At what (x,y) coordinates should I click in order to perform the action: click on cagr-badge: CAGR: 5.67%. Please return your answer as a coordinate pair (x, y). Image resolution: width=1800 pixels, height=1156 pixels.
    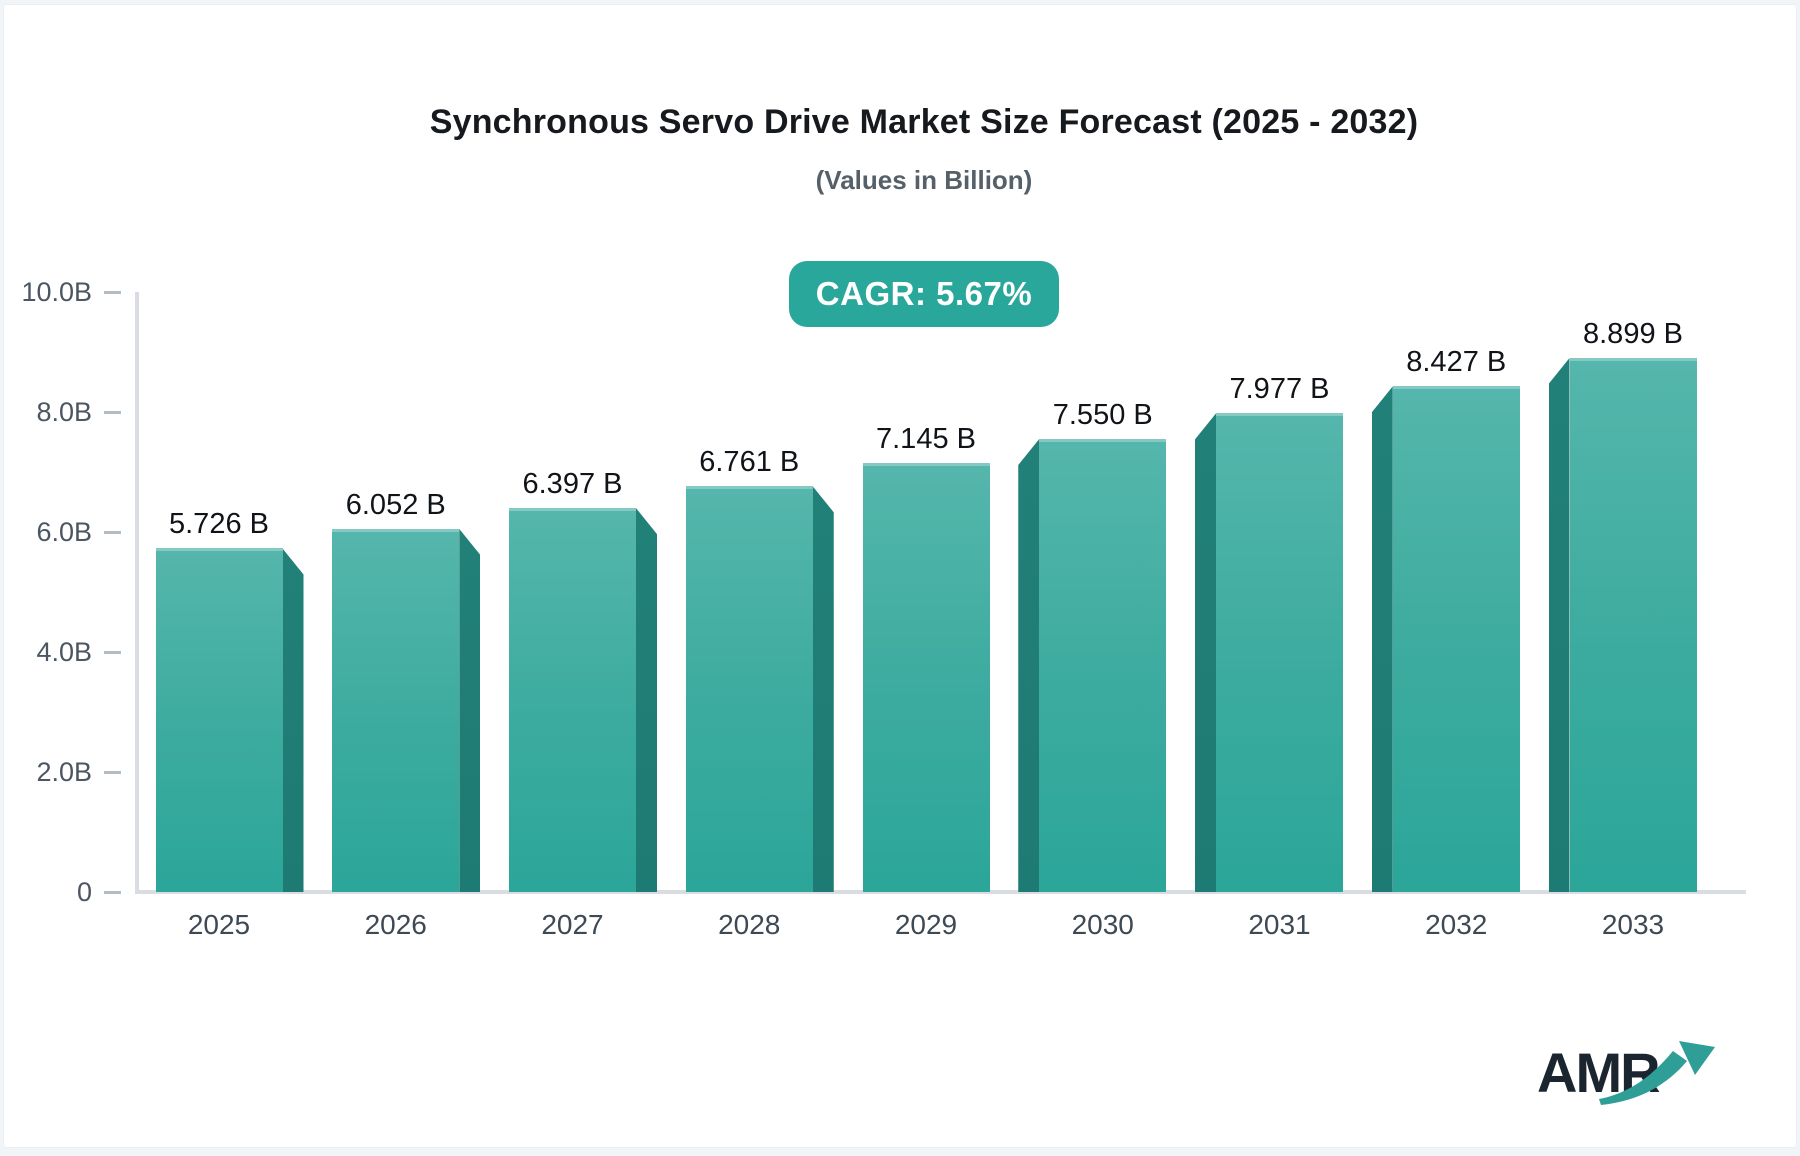
    Looking at the image, I should click on (924, 294).